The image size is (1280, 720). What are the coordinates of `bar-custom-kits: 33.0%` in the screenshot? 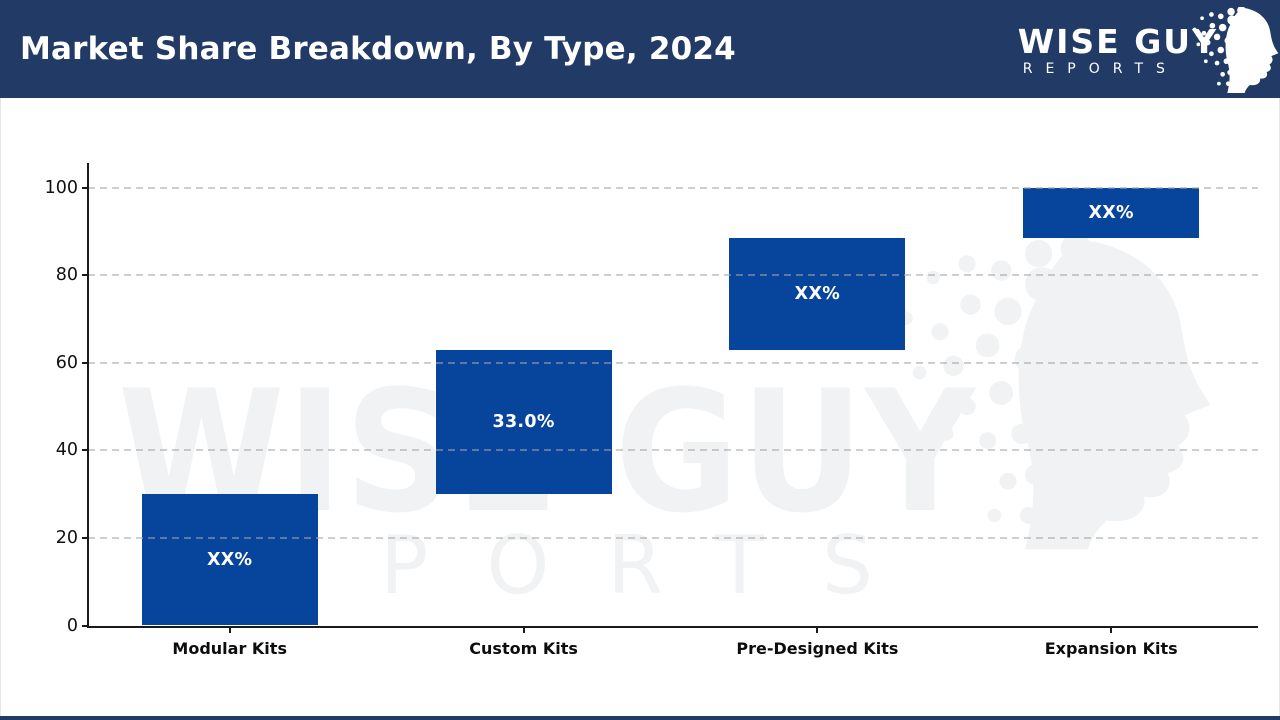 It's located at (523, 422).